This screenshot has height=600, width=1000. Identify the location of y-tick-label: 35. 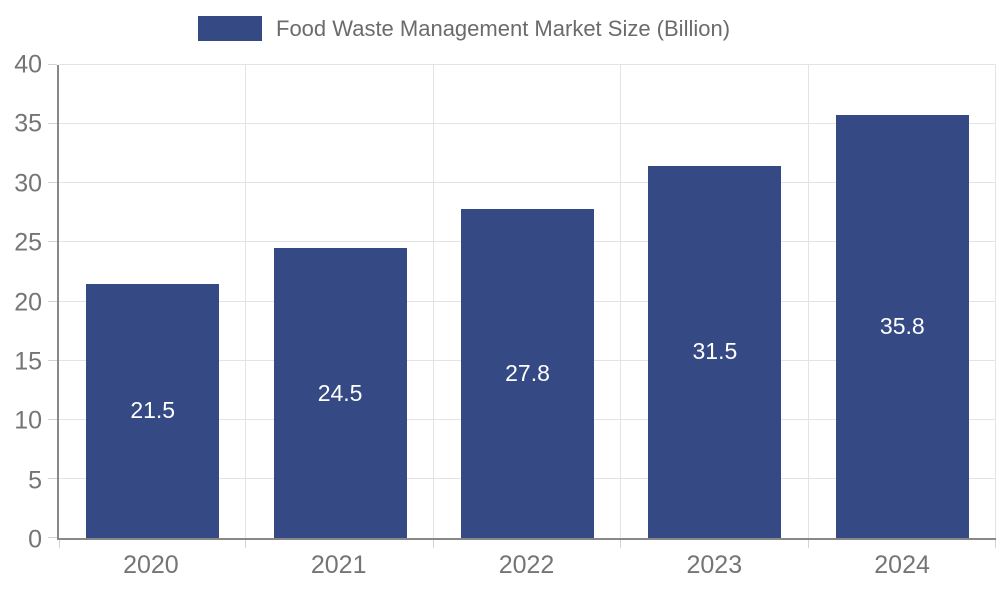
(28, 123).